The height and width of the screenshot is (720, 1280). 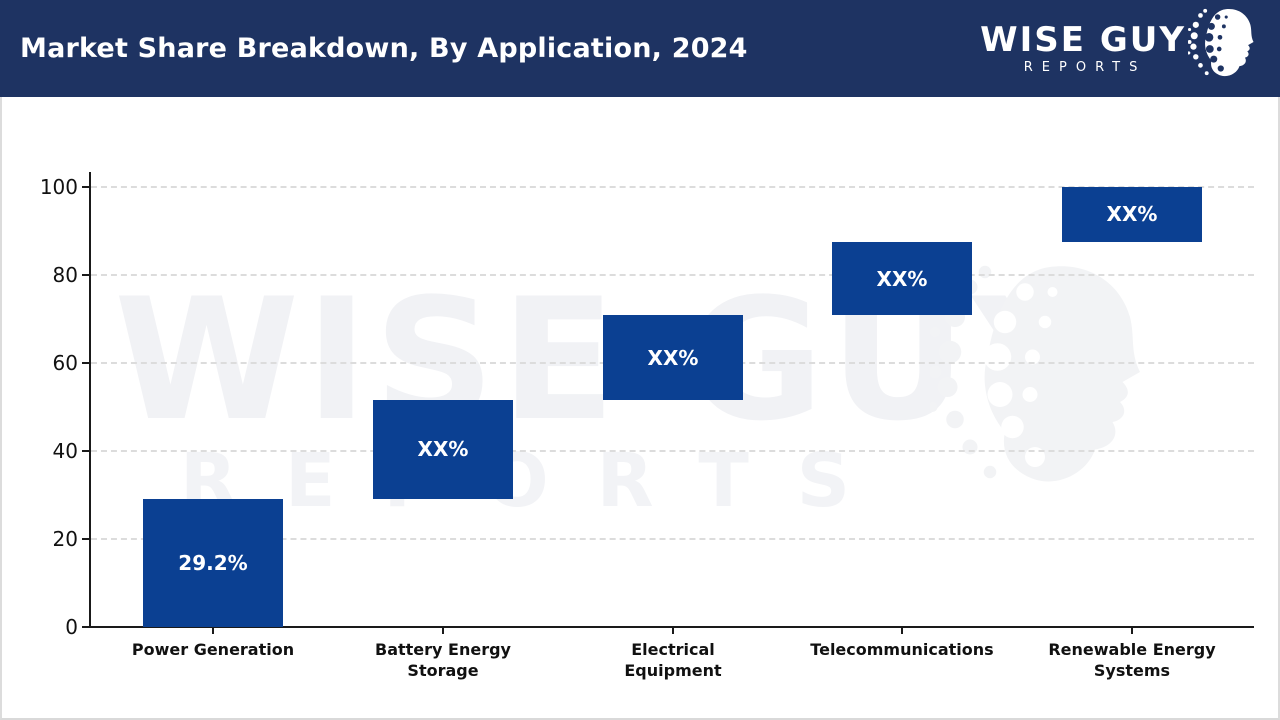 What do you see at coordinates (1132, 660) in the screenshot?
I see `x-category-label: Renewable Energy Systems` at bounding box center [1132, 660].